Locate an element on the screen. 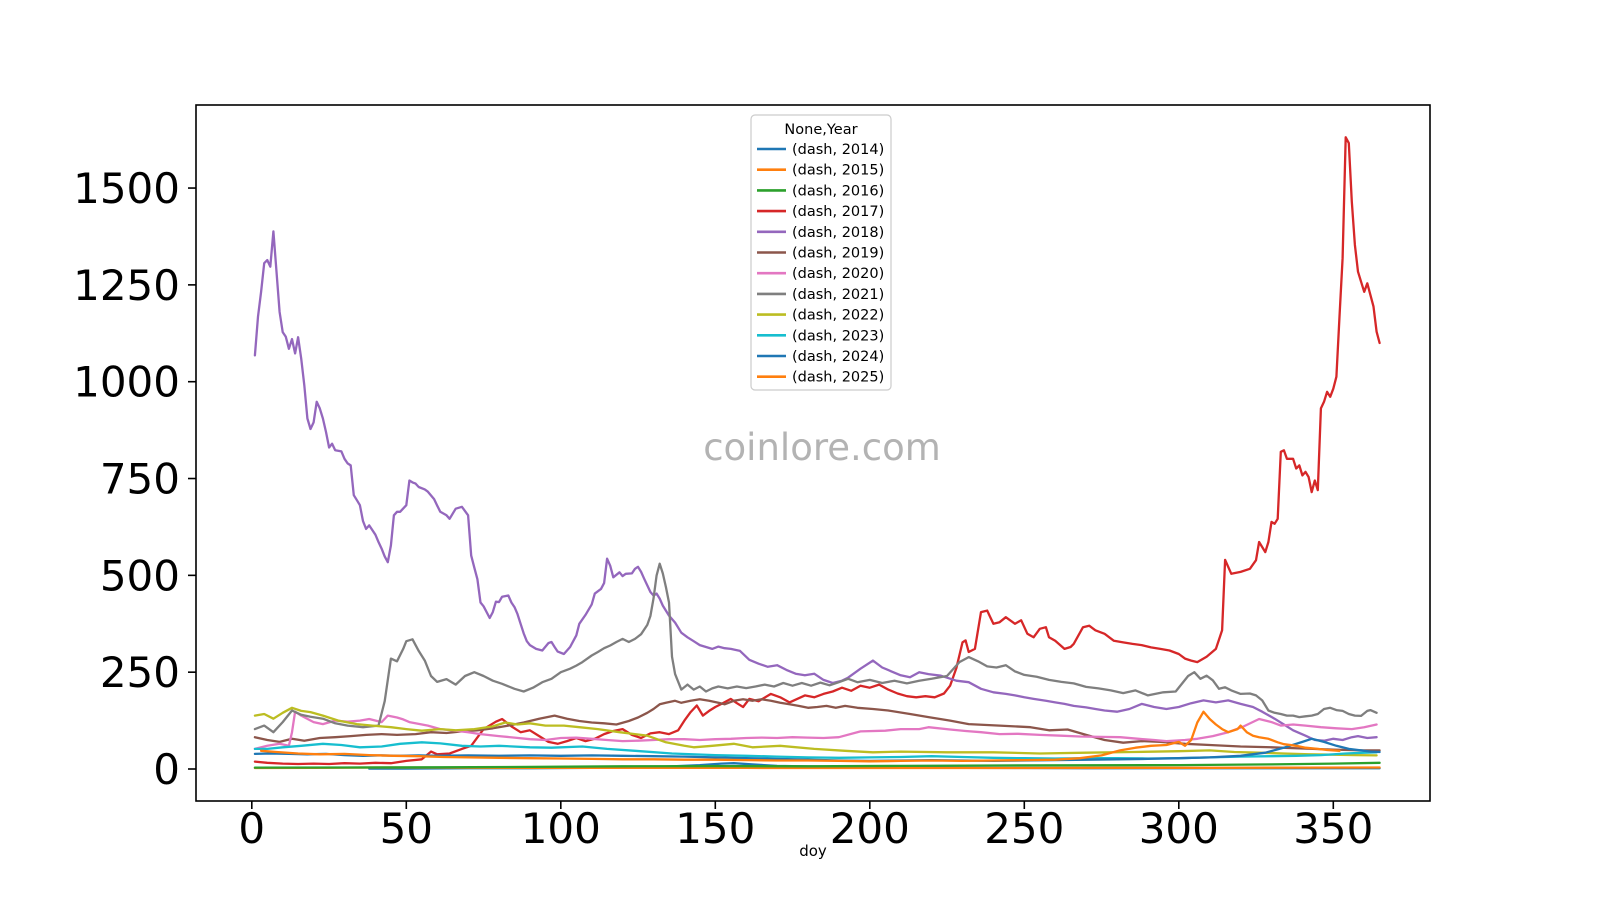 This screenshot has height=900, width=1600. x-tick-label: 350 is located at coordinates (1333, 828).